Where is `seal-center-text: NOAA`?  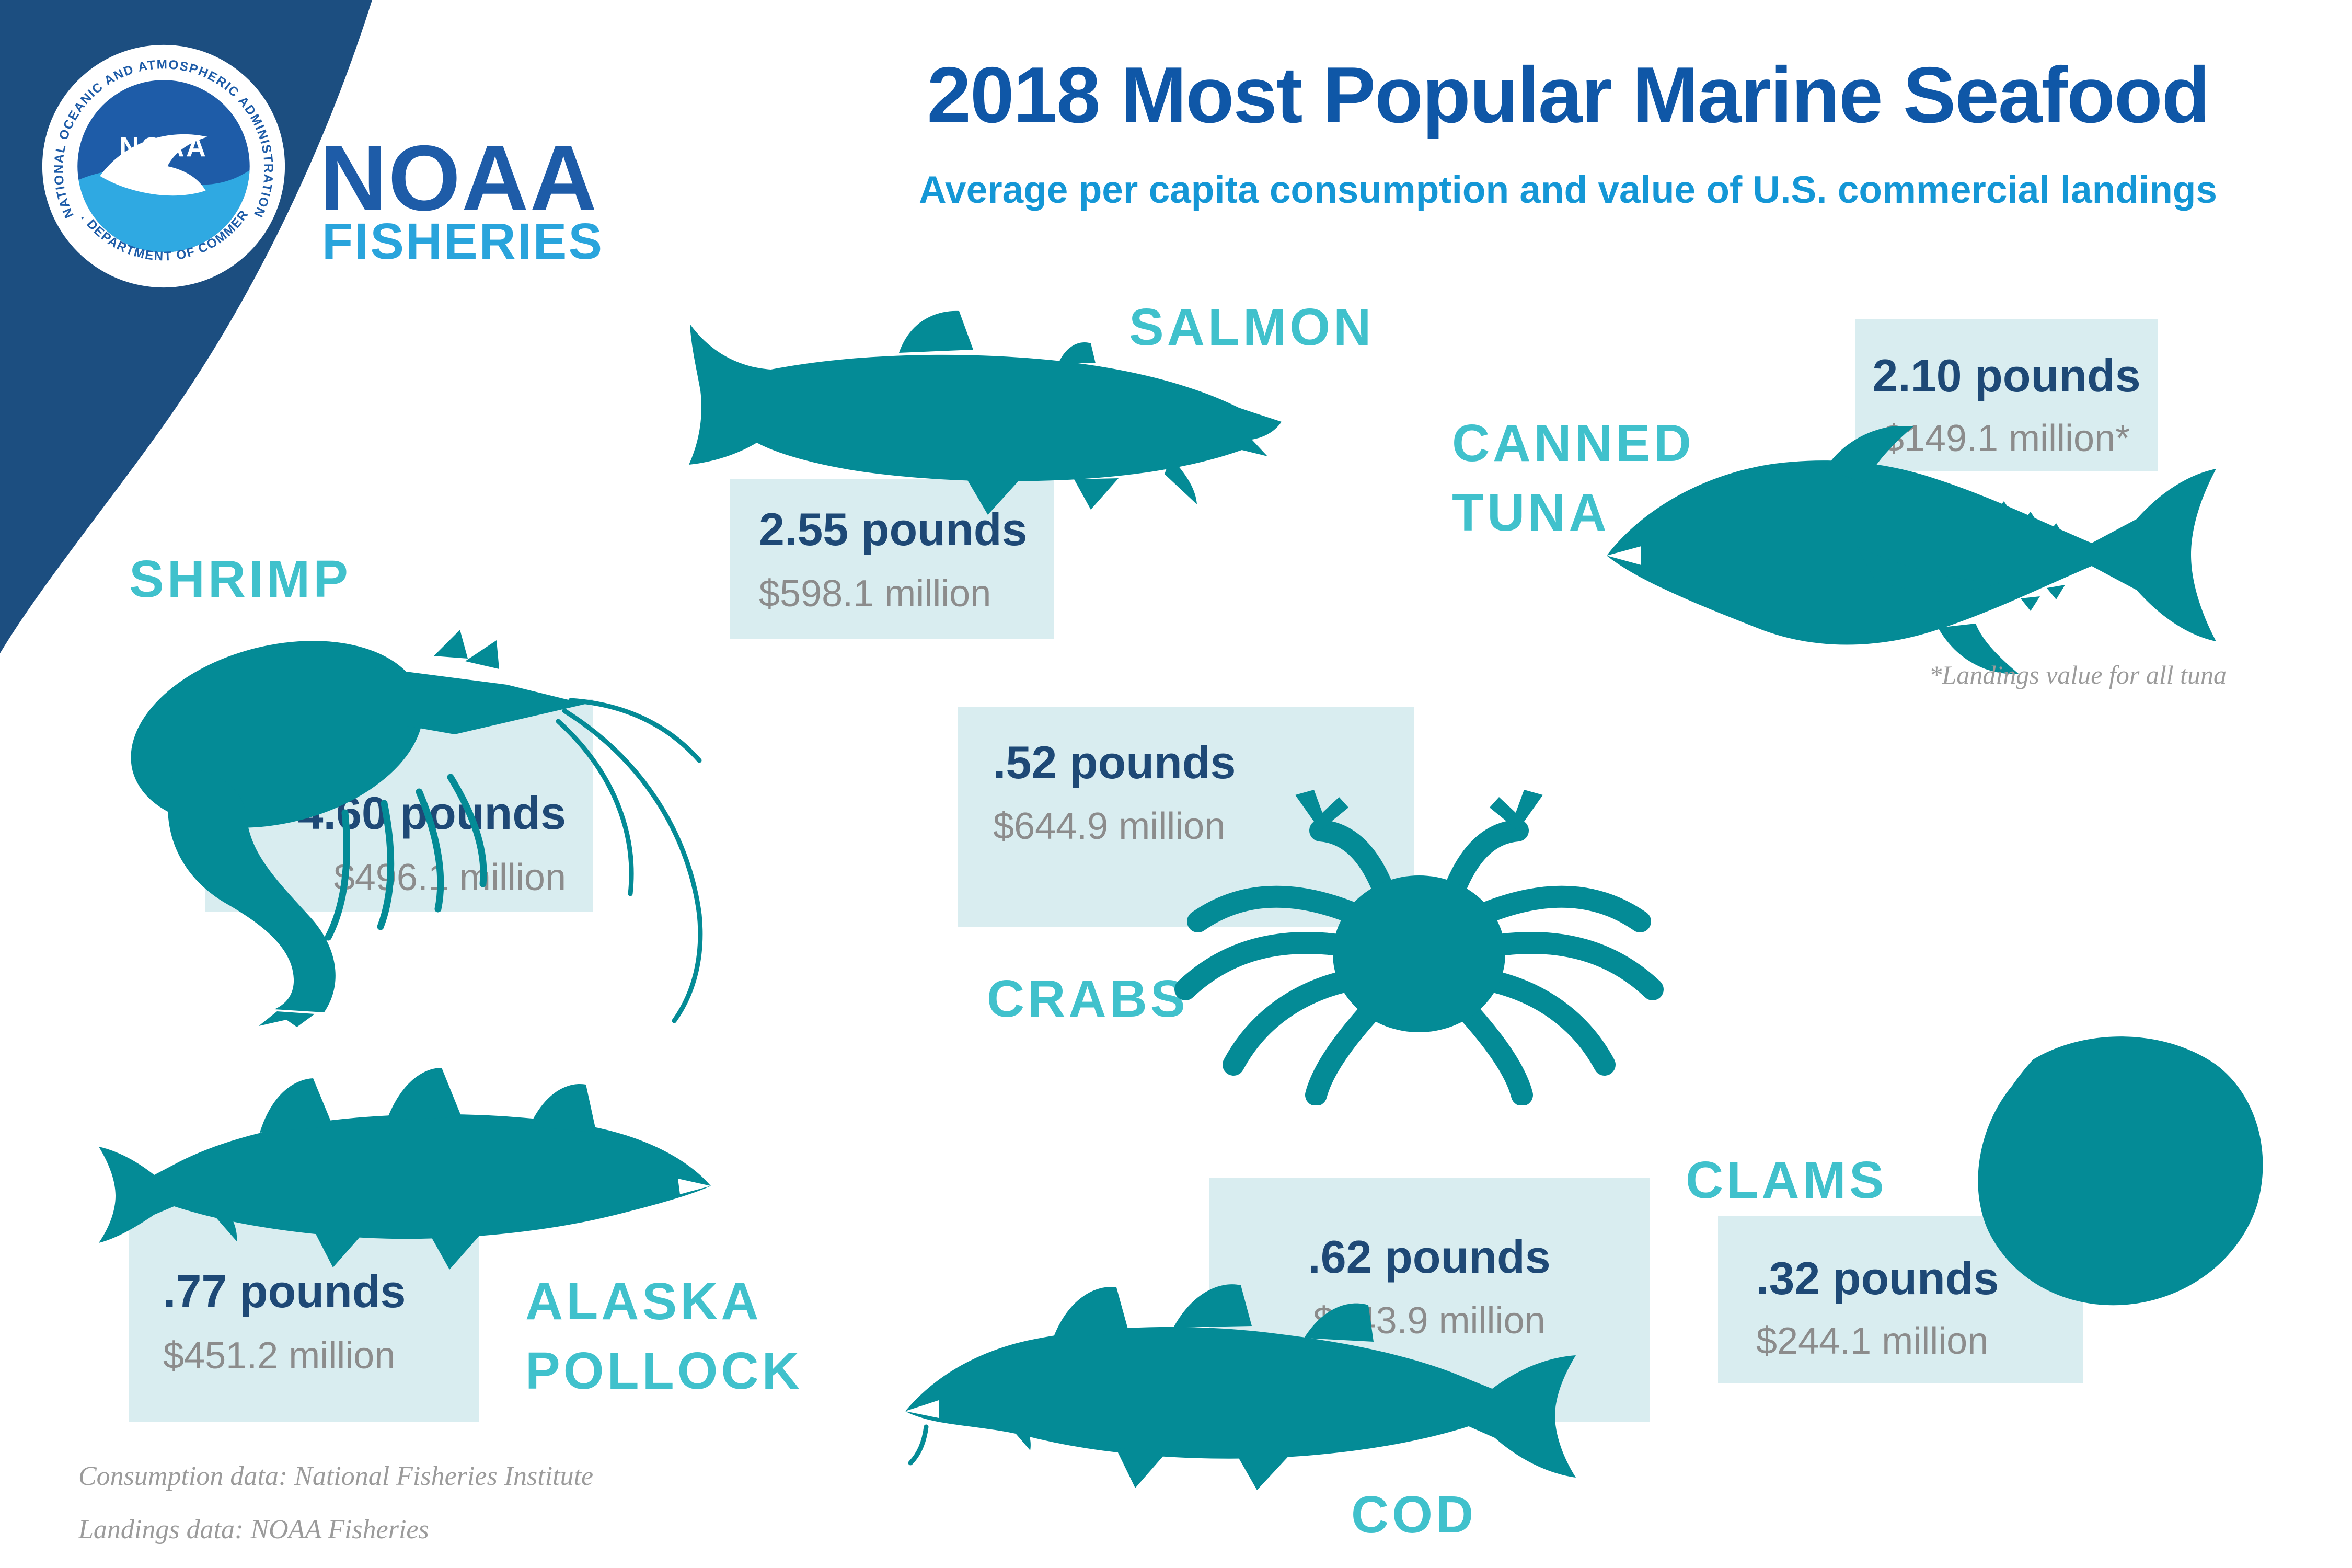
seal-center-text: NOAA is located at coordinates (163, 147).